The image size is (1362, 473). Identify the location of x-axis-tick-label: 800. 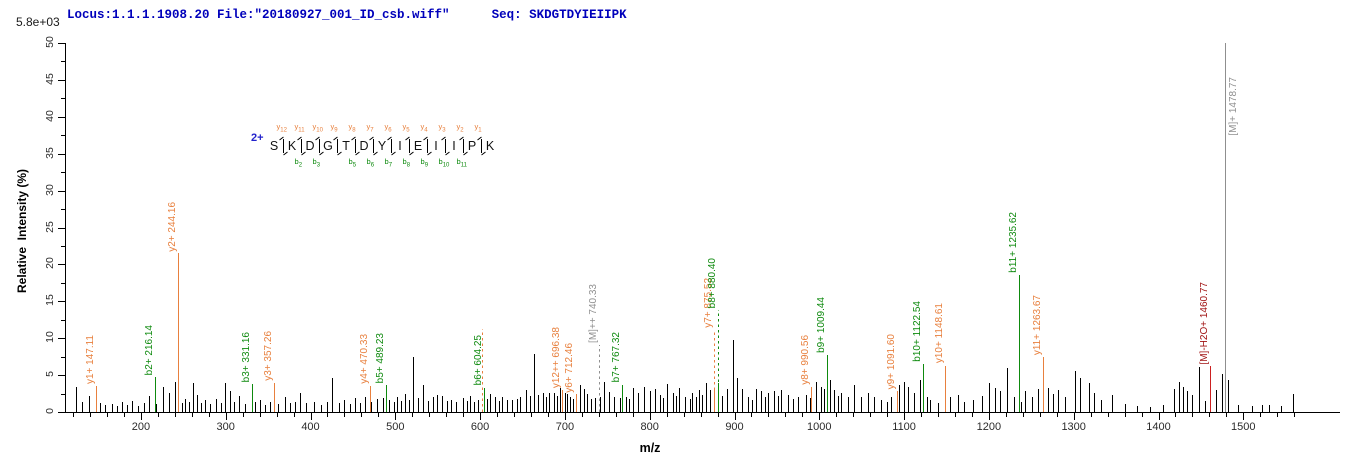
(649, 427).